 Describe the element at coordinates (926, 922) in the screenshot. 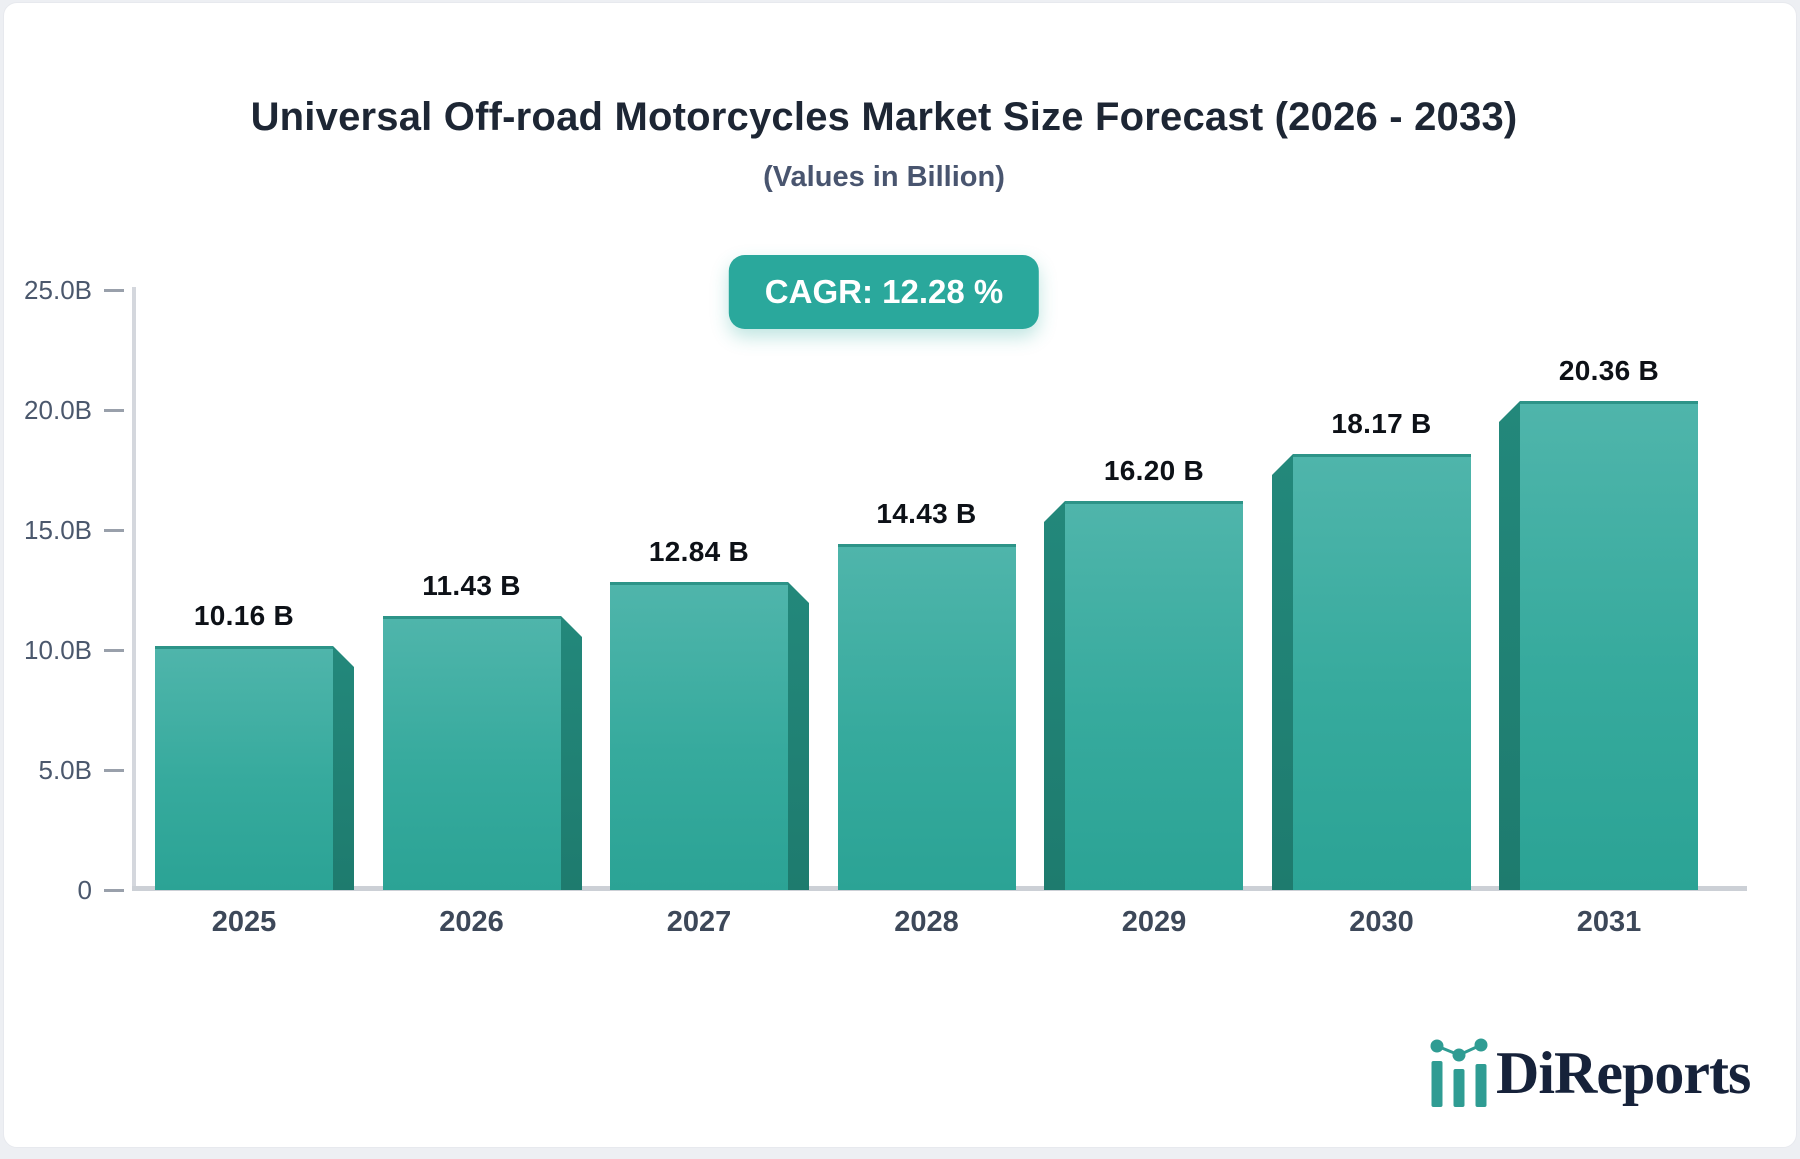

I see `x-axis-label: 2028` at that location.